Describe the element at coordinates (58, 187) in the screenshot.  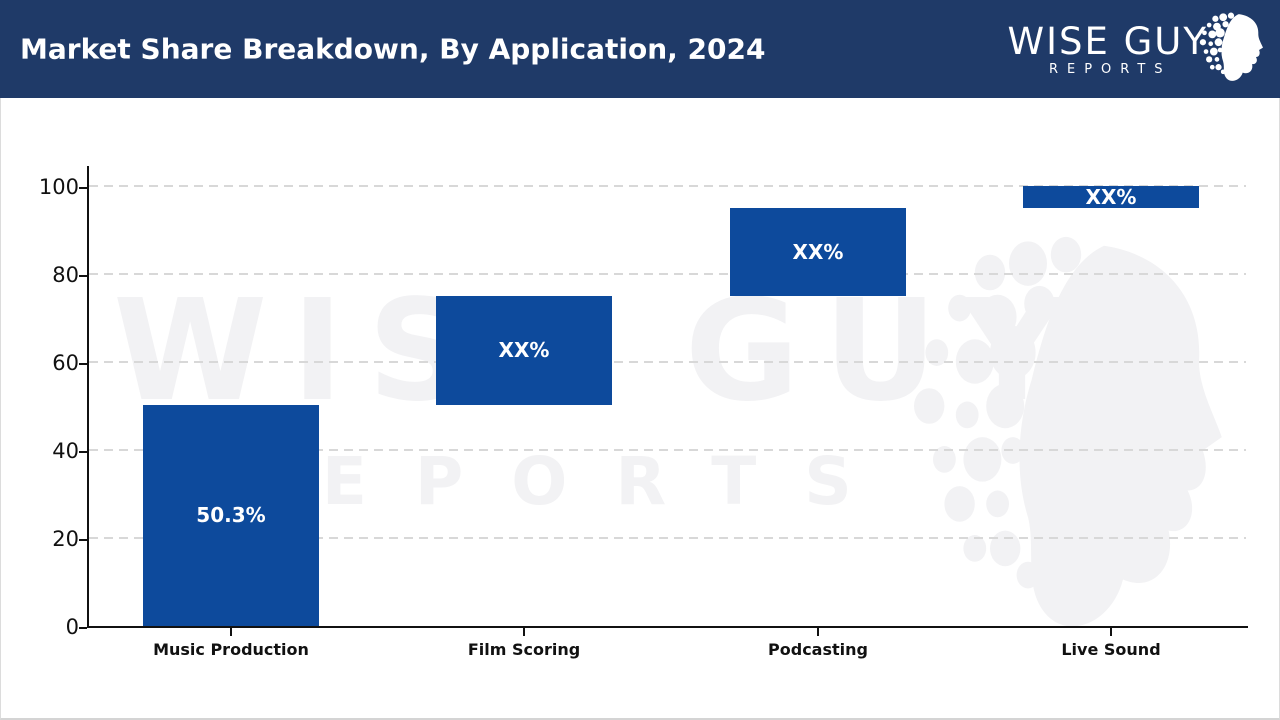
I see `y-tick-label-100: 100` at that location.